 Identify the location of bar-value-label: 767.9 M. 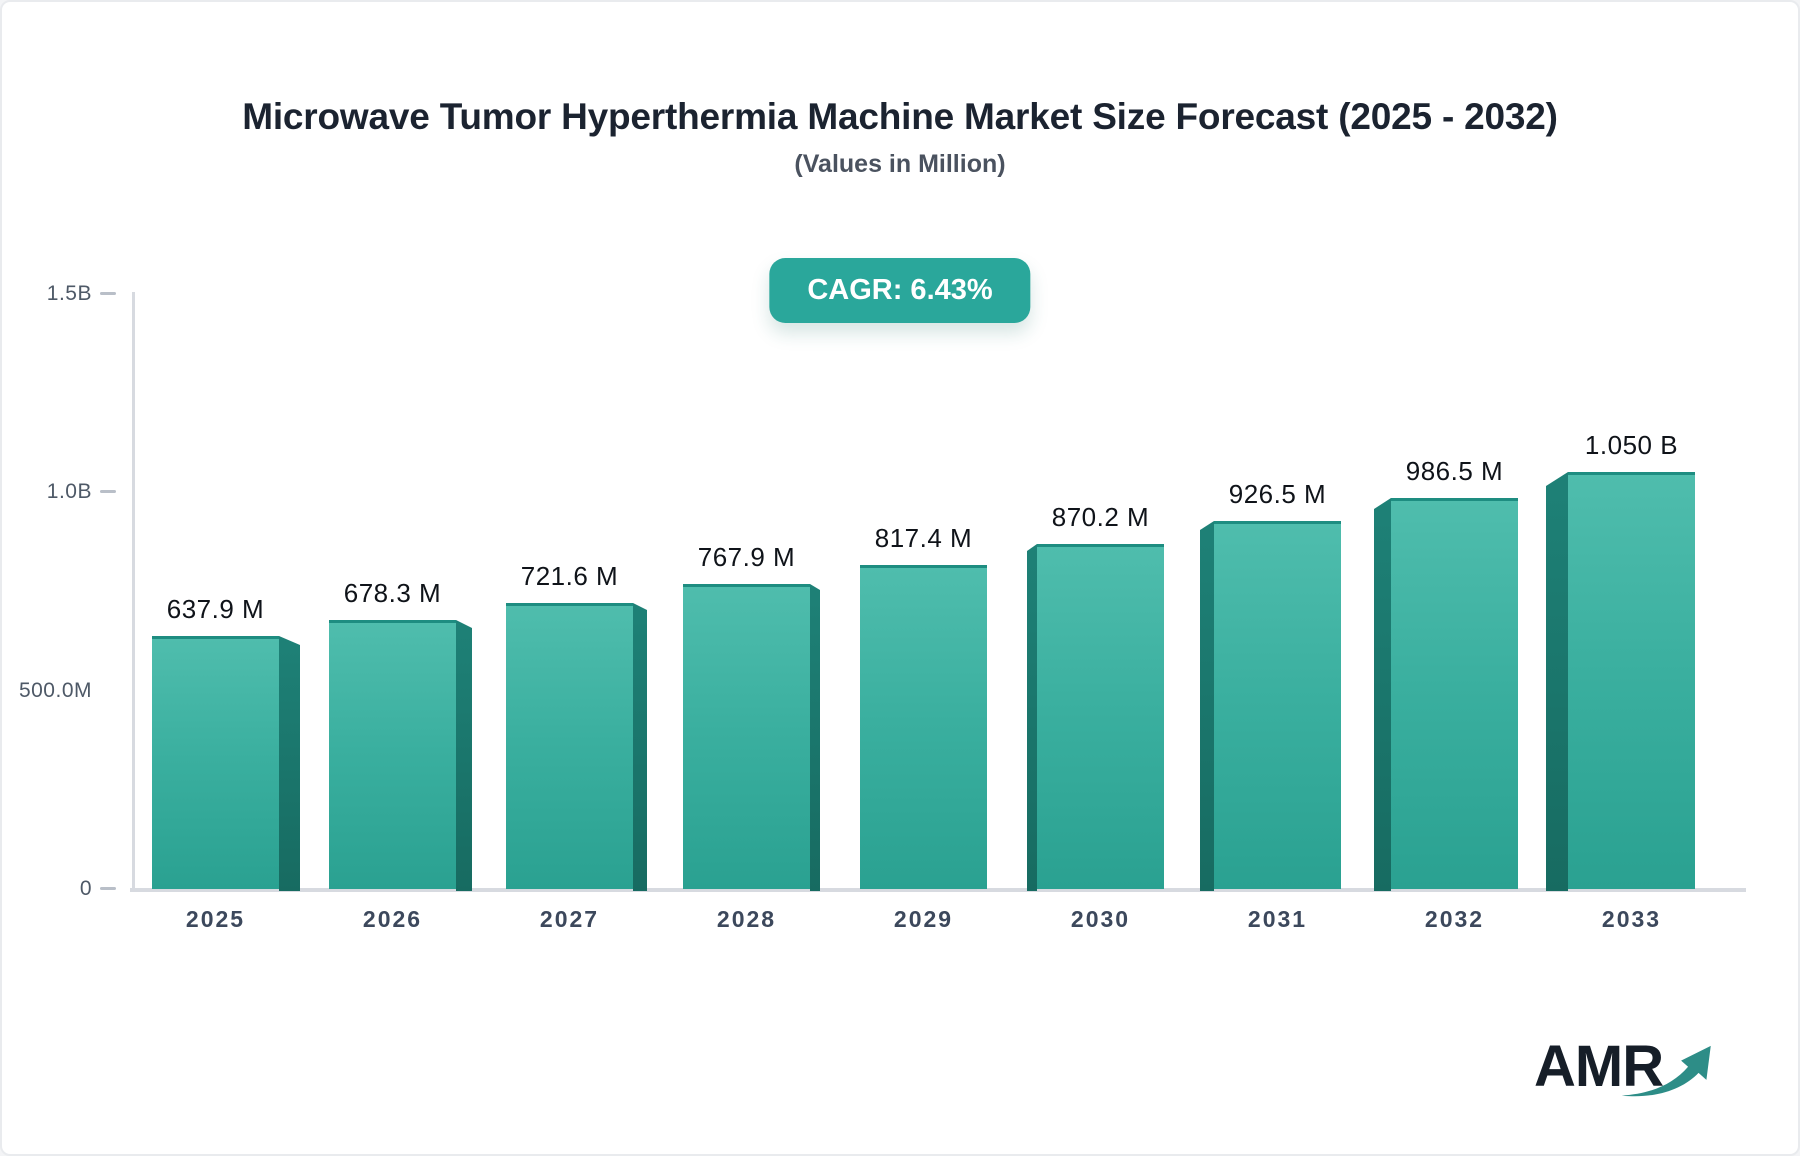
(746, 557).